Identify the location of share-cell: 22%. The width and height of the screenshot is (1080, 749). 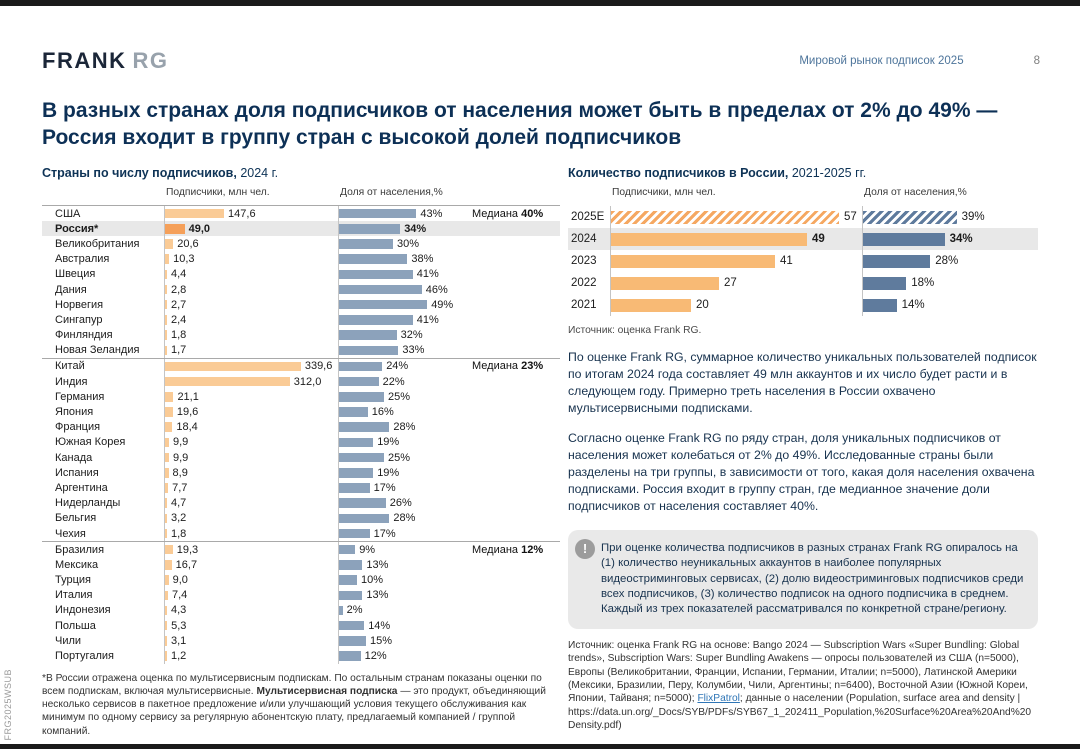
(449, 382).